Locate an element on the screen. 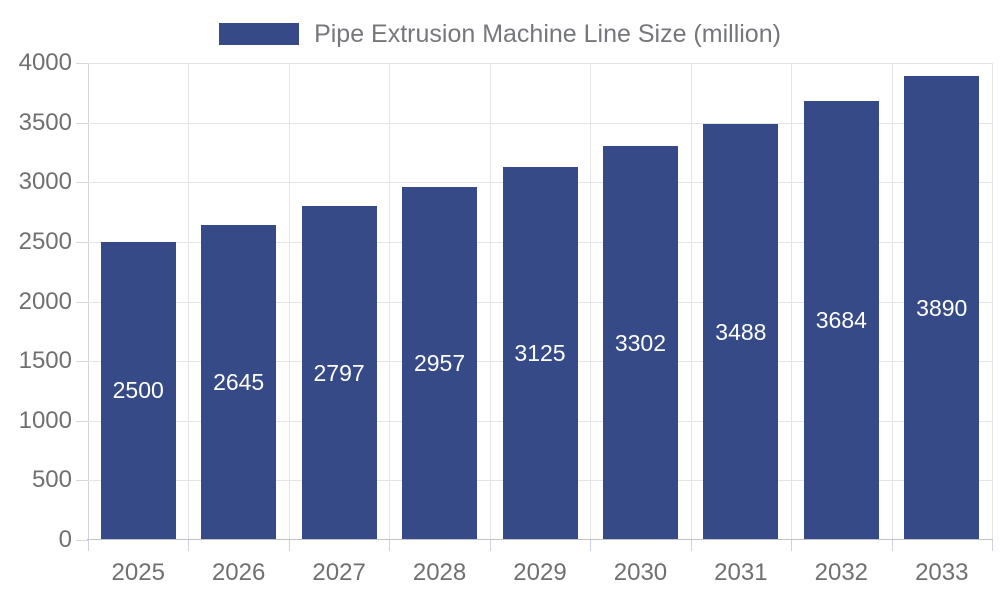 The height and width of the screenshot is (600, 1000). x-axis-label: 2032 is located at coordinates (841, 572).